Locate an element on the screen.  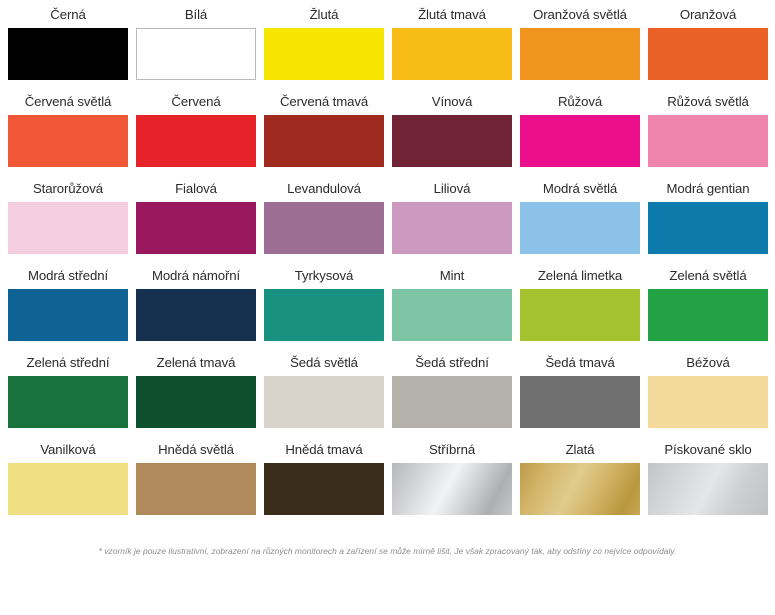
swatch-label: Hnědá tmavá is located at coordinates (324, 450).